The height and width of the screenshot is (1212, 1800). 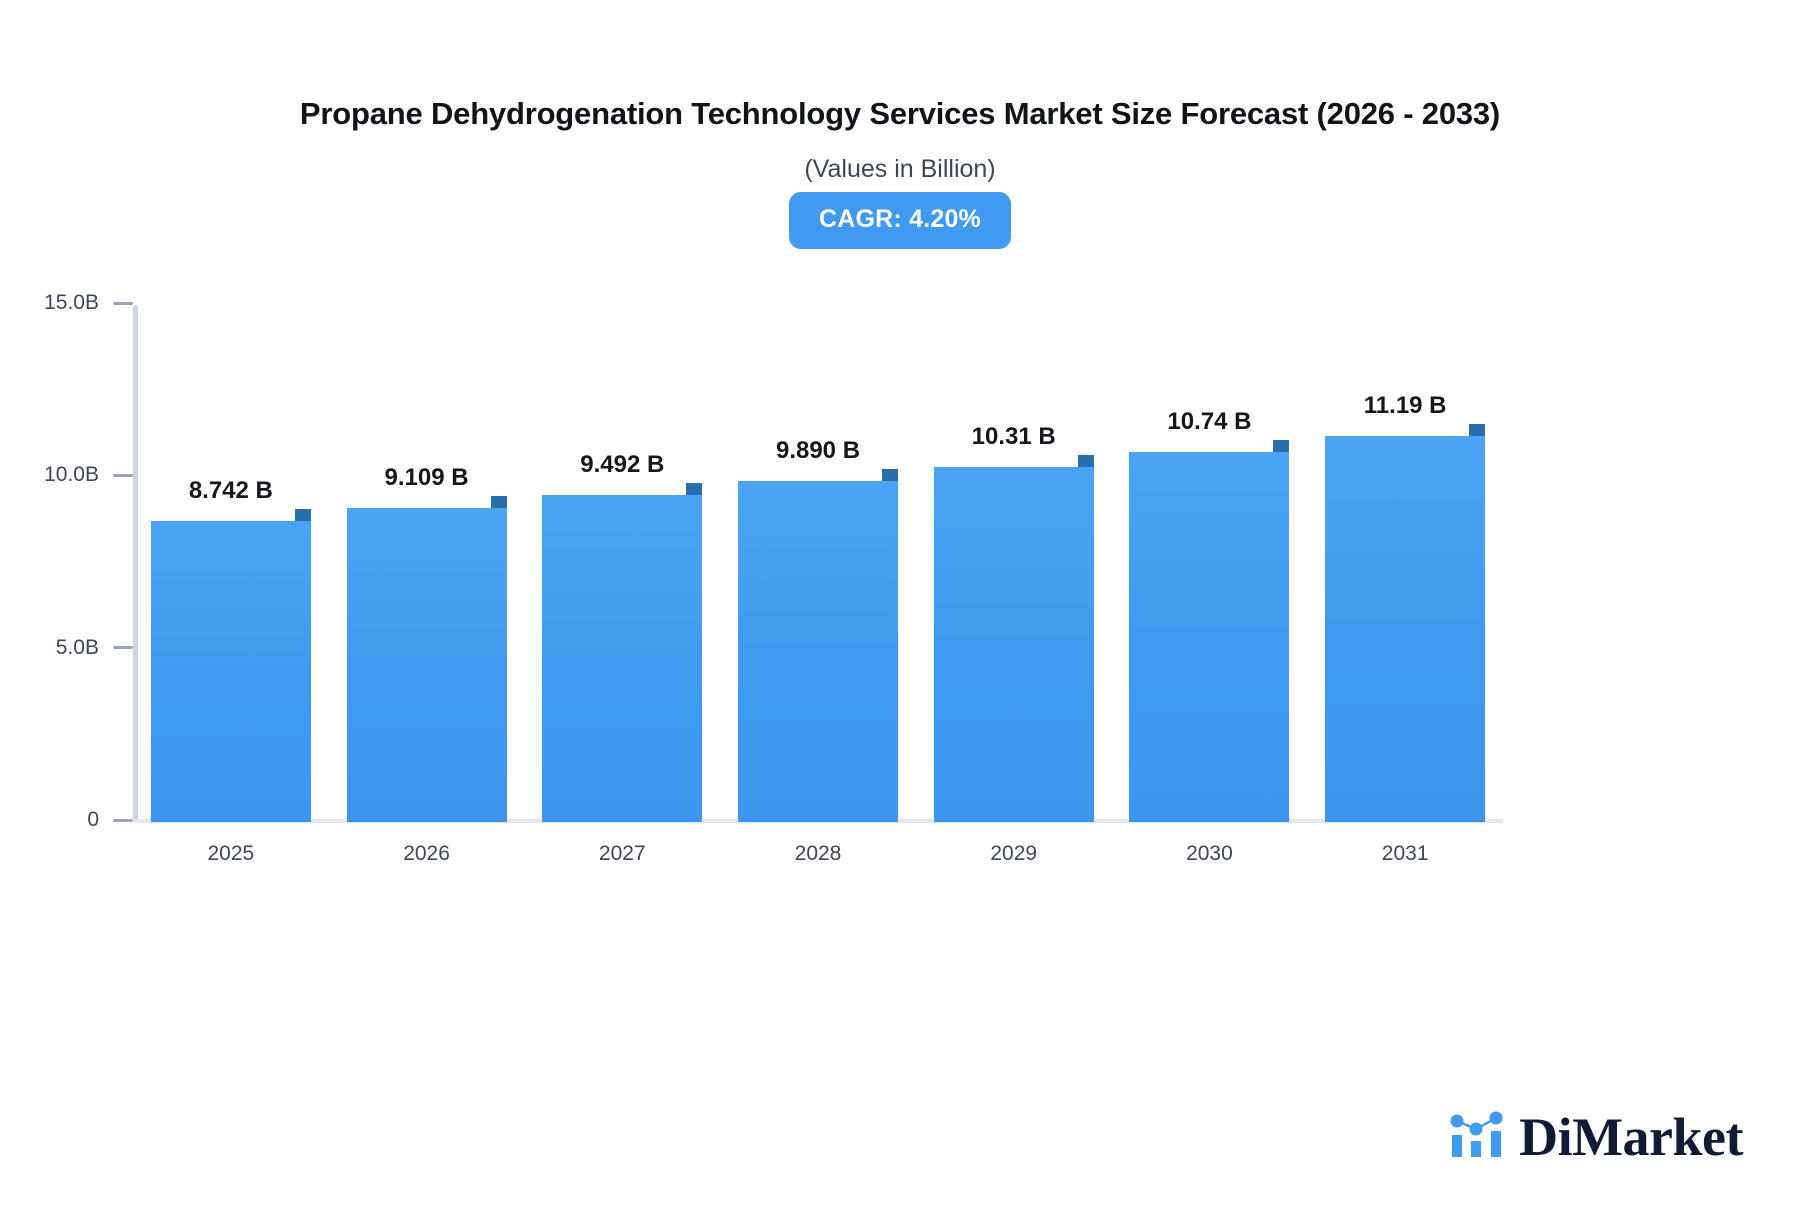 I want to click on bar-value-label: 9.492 B, so click(x=622, y=464).